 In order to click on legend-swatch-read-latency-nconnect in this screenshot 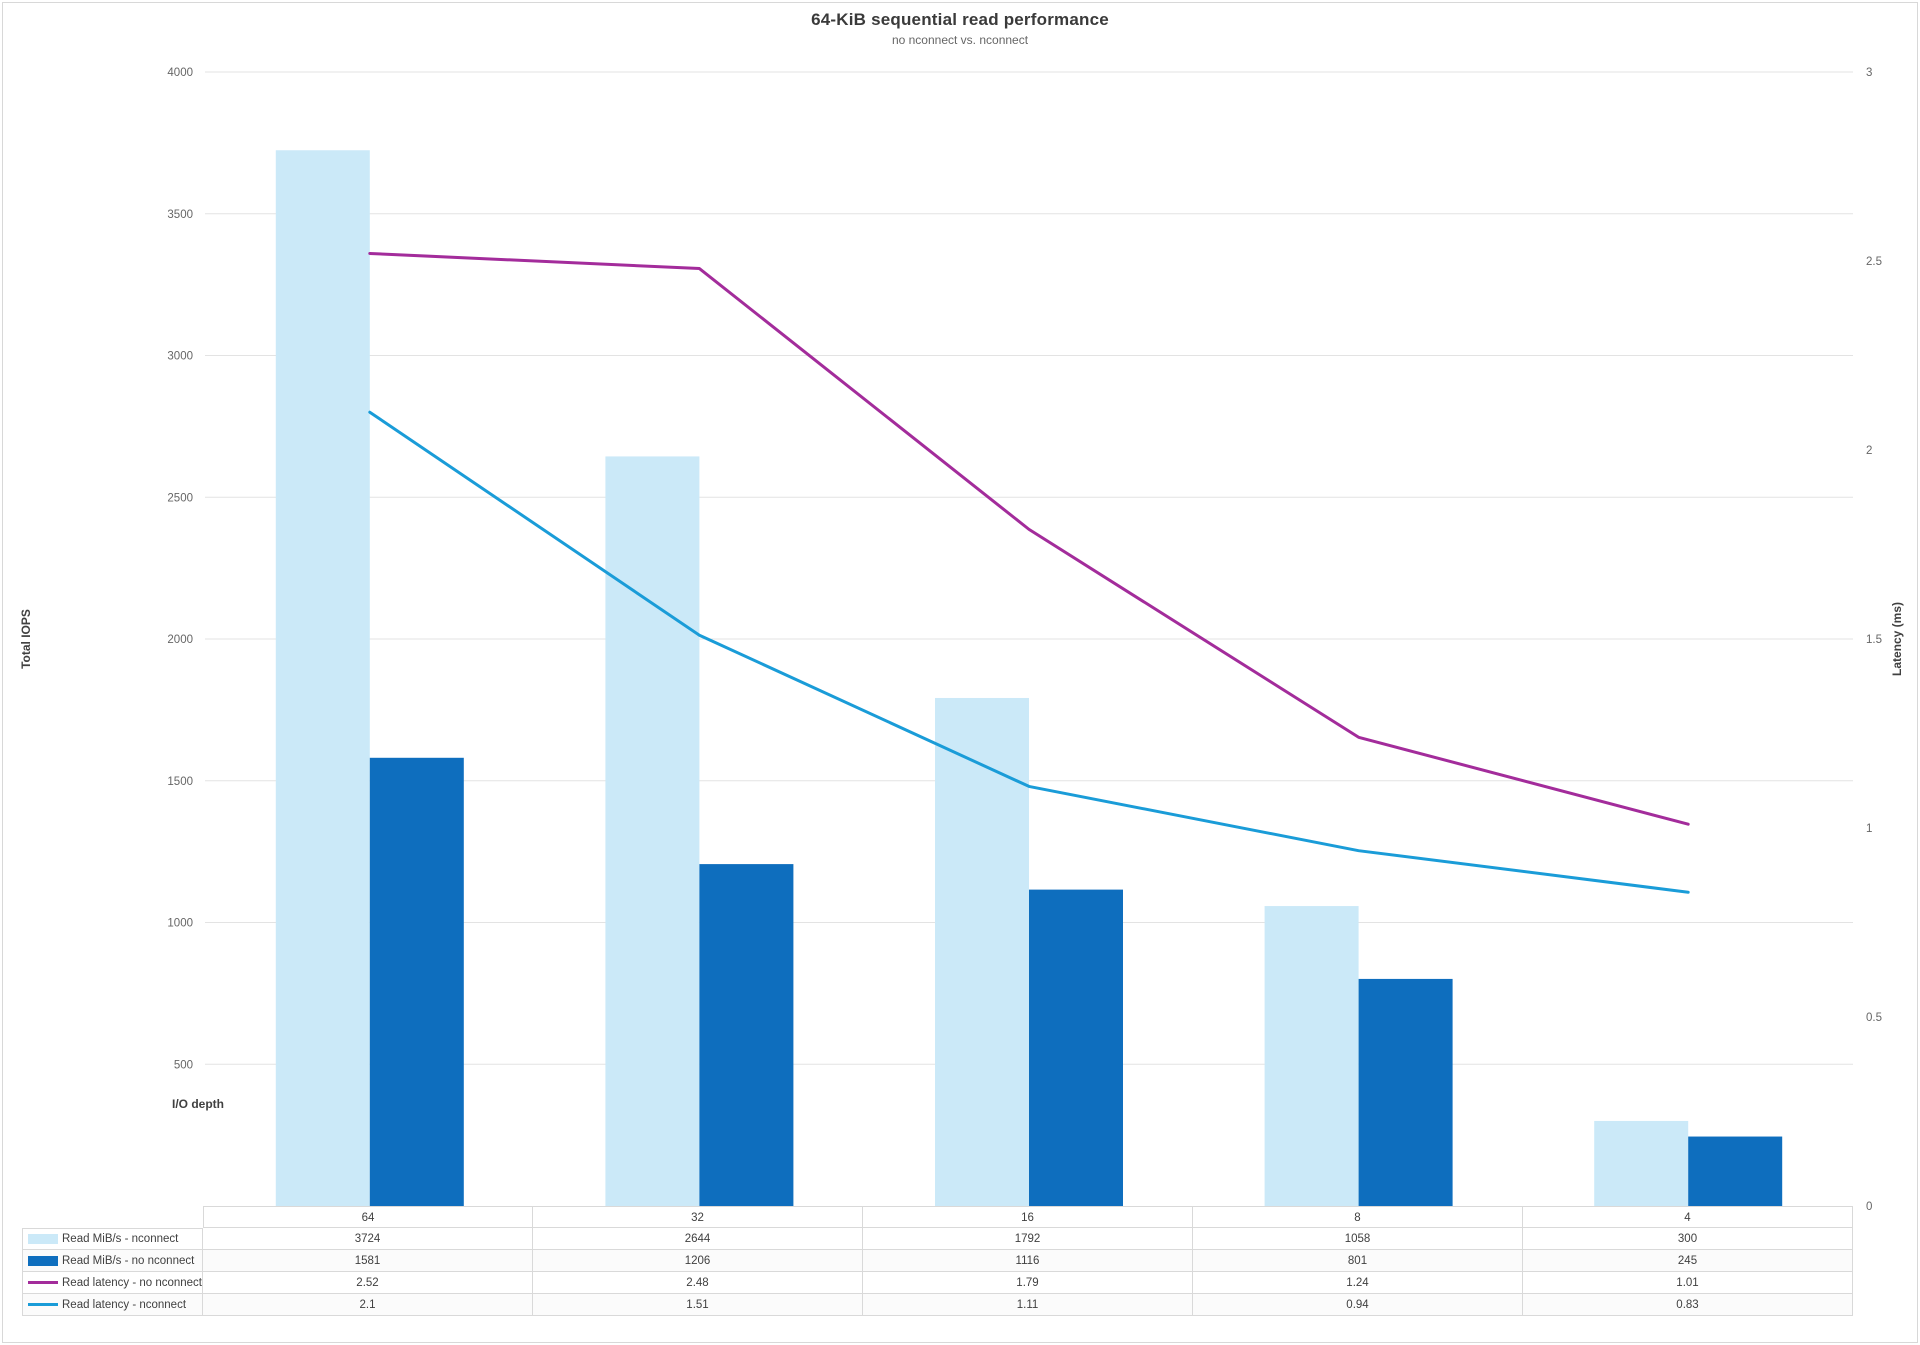, I will do `click(43, 1304)`.